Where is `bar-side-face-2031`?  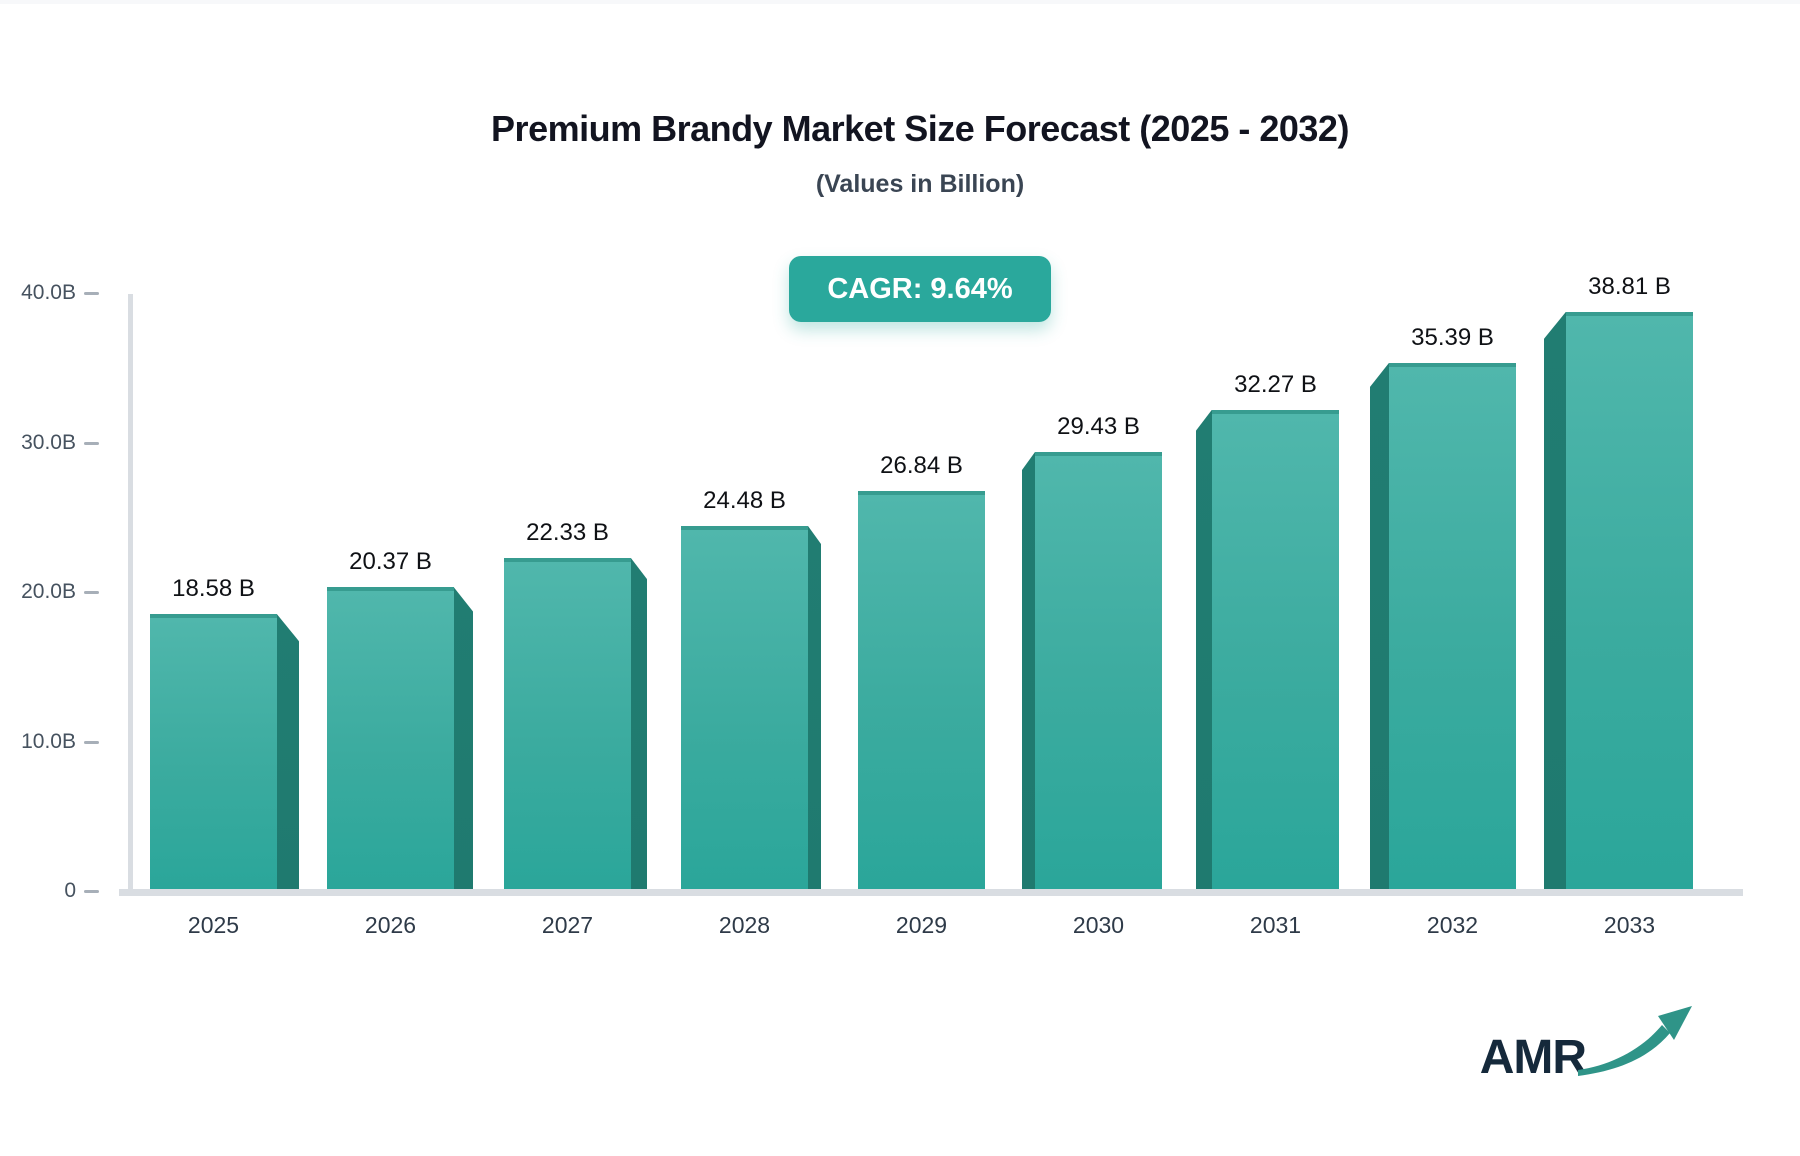
bar-side-face-2031 is located at coordinates (1204, 650).